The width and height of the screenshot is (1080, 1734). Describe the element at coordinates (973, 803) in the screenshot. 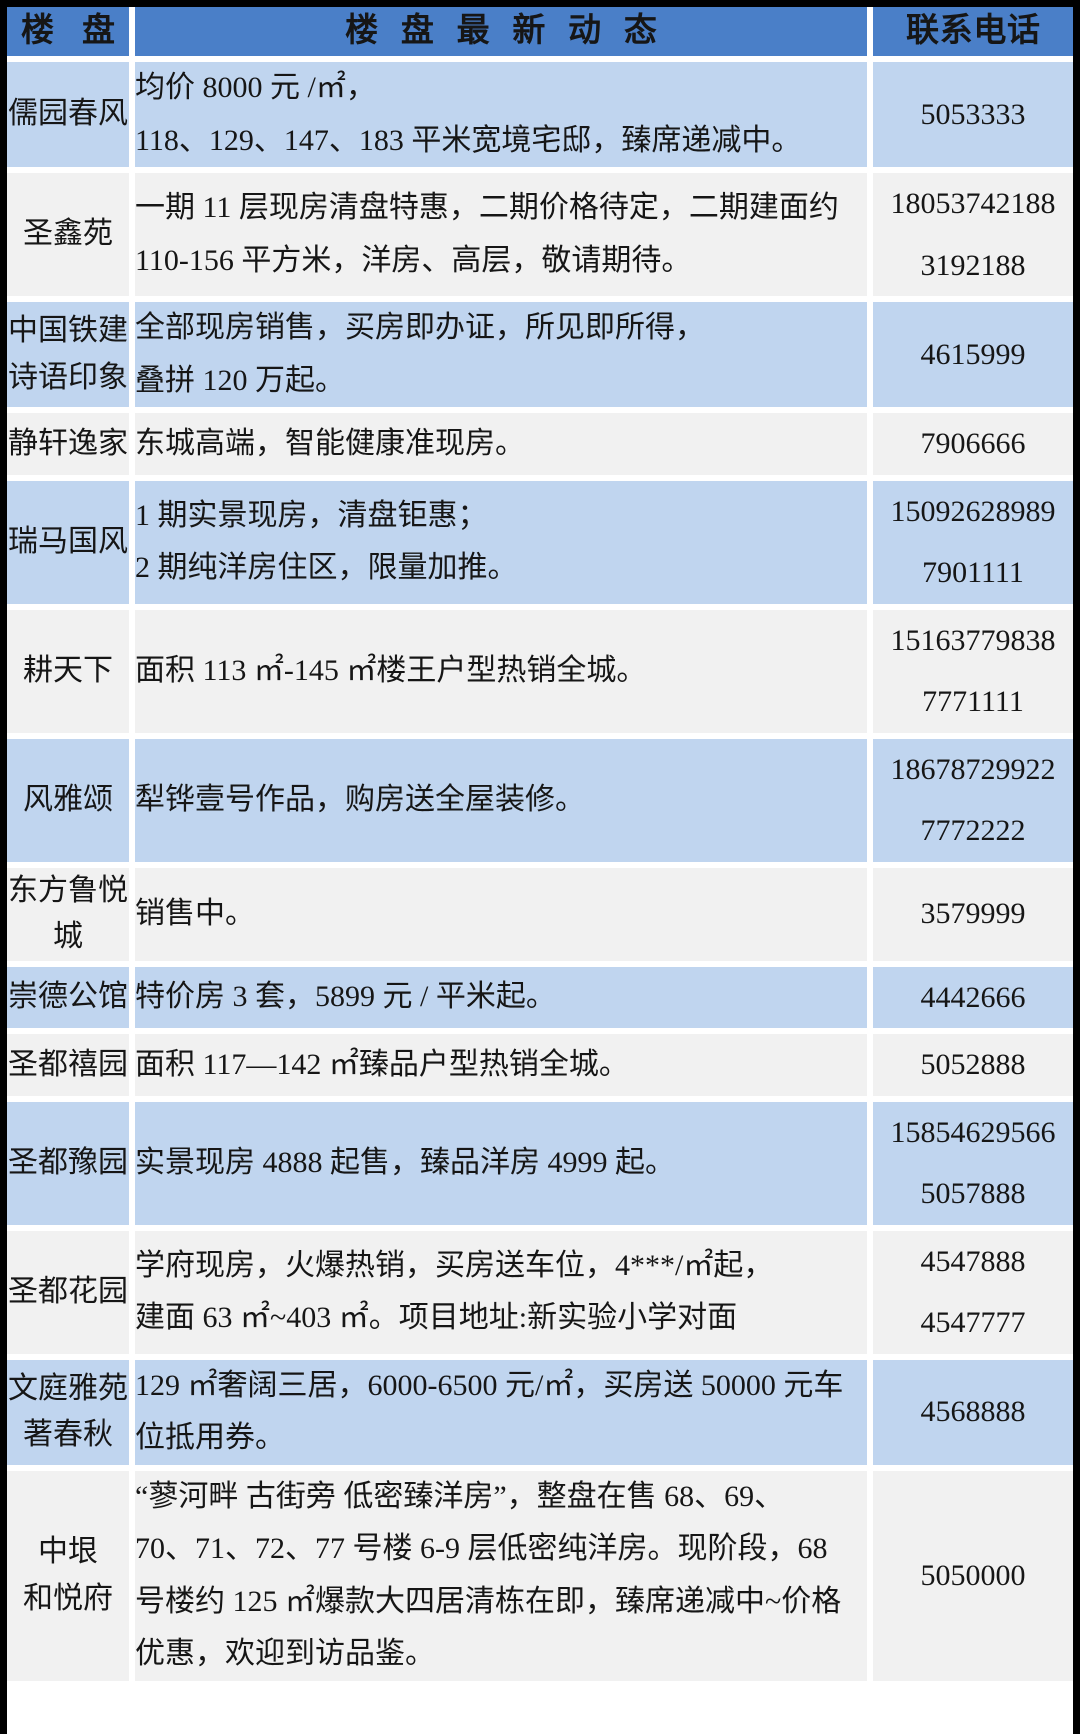

I see `cell-contact-phone: 18678729922 7772222` at that location.